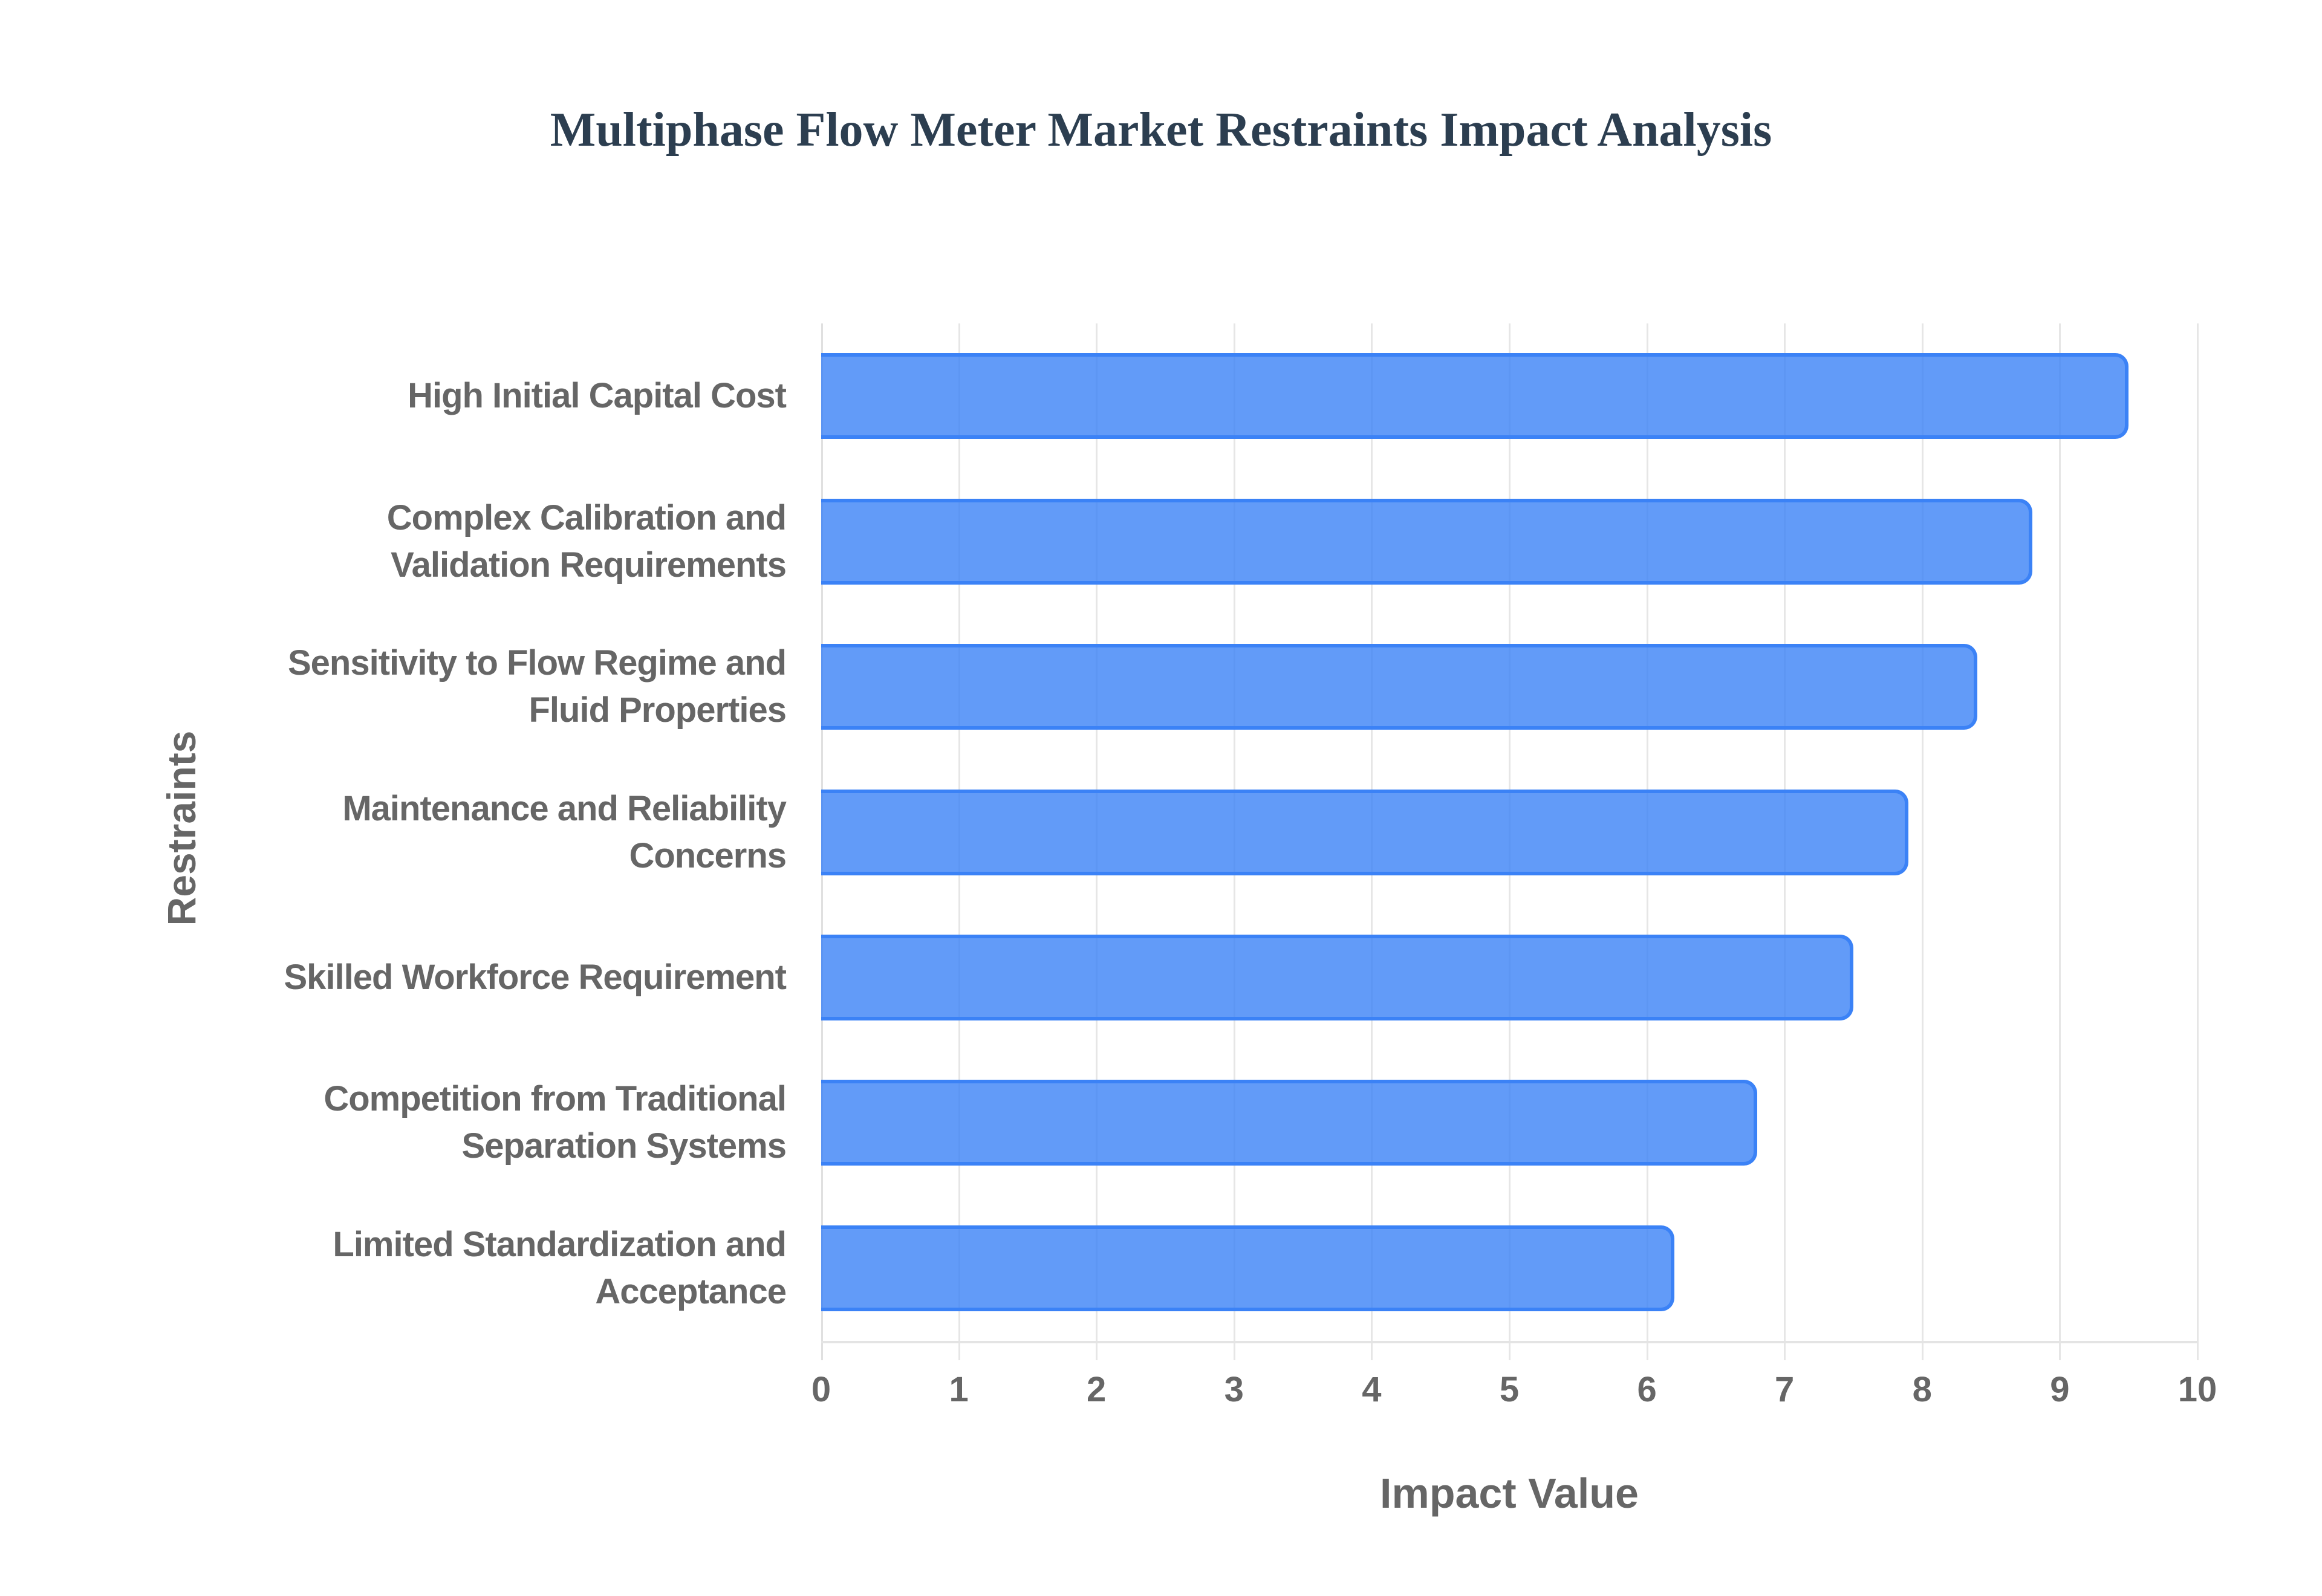 This screenshot has height=1596, width=2322. Describe the element at coordinates (1785, 1389) in the screenshot. I see `x-tick-label: 7` at that location.